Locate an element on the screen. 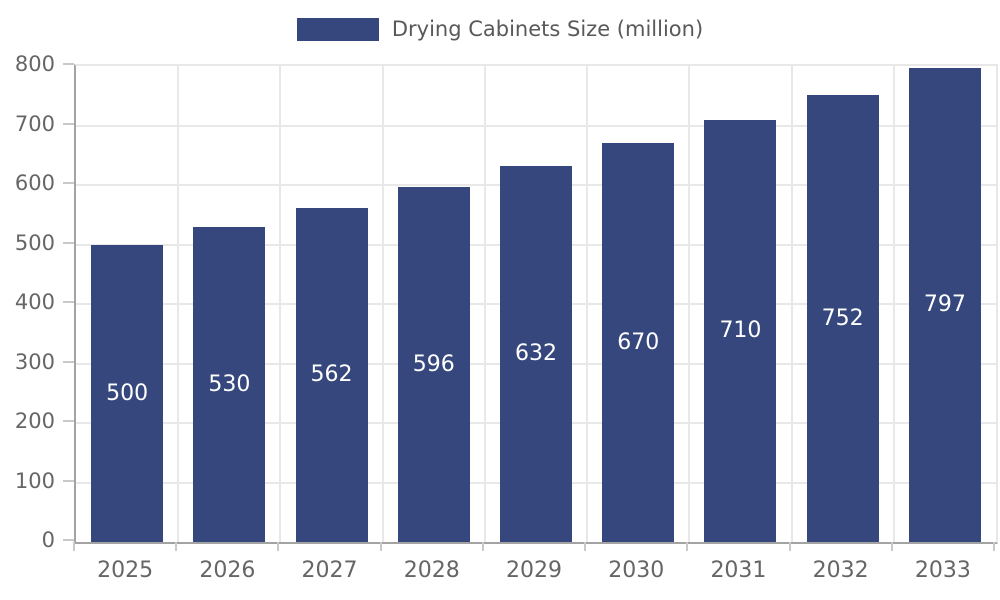 The width and height of the screenshot is (1000, 600). bar: 530 is located at coordinates (229, 384).